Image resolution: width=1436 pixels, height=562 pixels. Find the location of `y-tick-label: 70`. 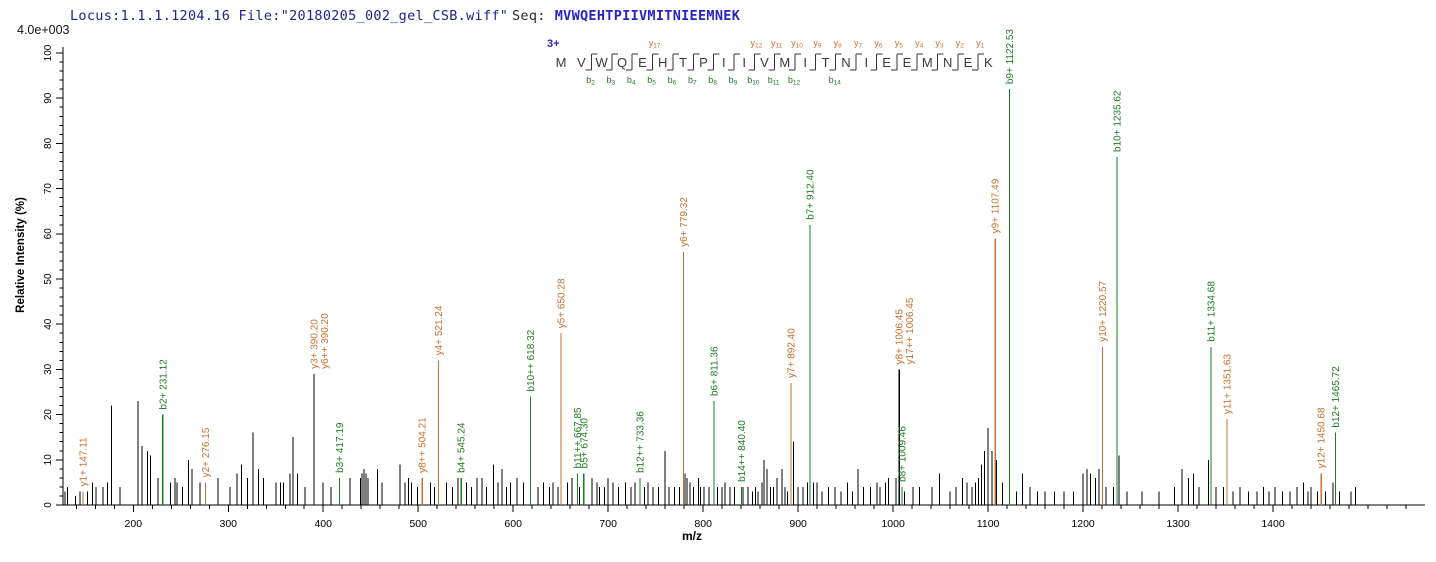

y-tick-label: 70 is located at coordinates (48, 189).